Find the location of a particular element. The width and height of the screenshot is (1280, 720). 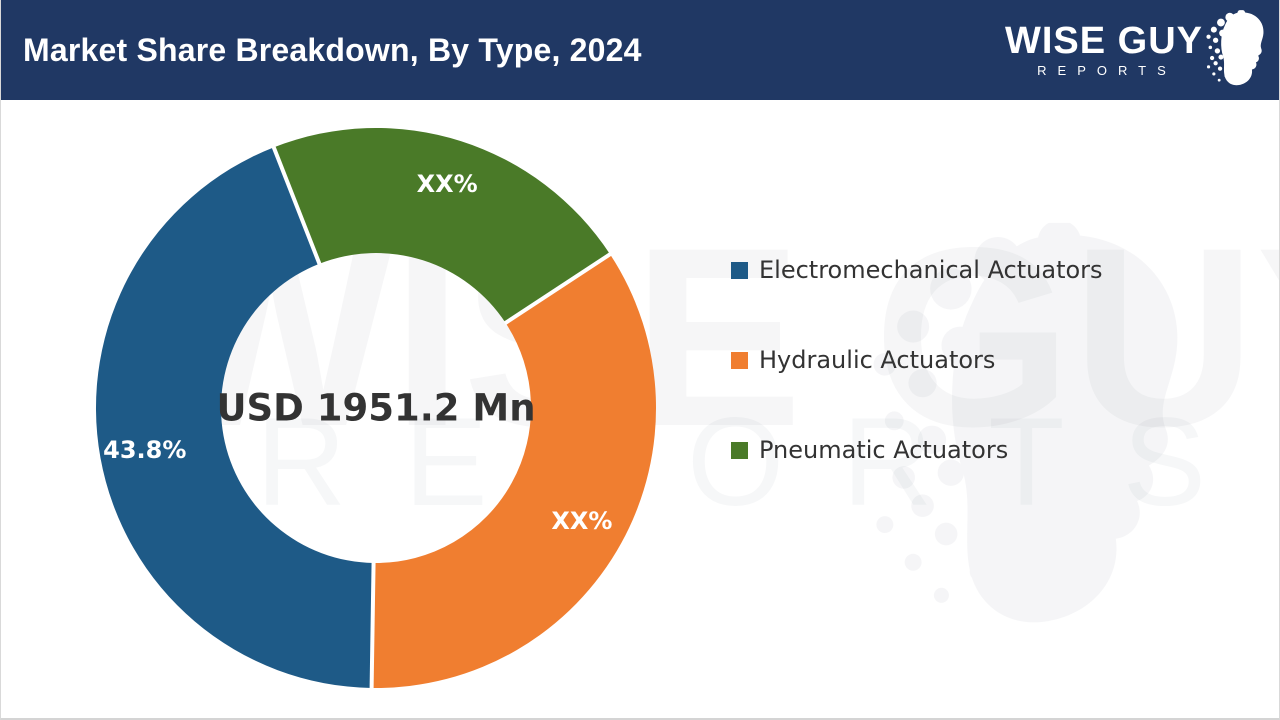

donut-slice-hydraulic-actuators is located at coordinates (514, 471).